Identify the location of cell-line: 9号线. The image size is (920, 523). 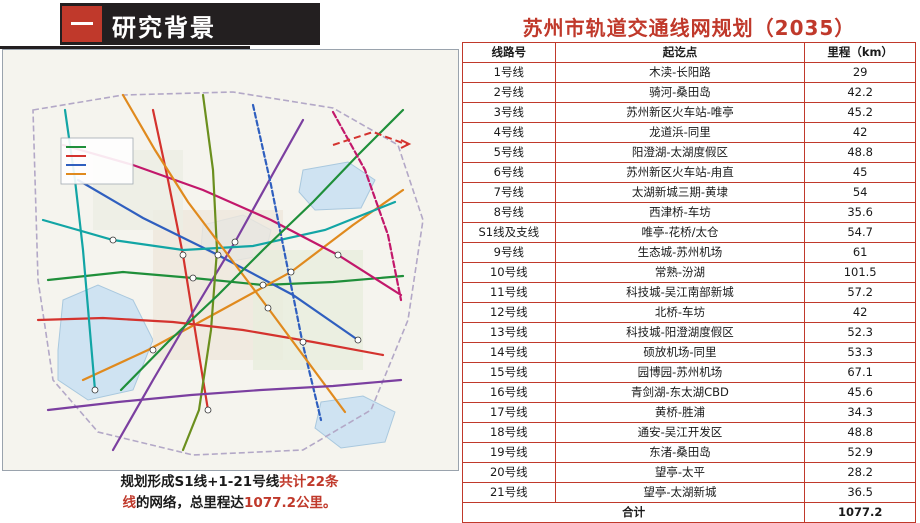
(509, 252).